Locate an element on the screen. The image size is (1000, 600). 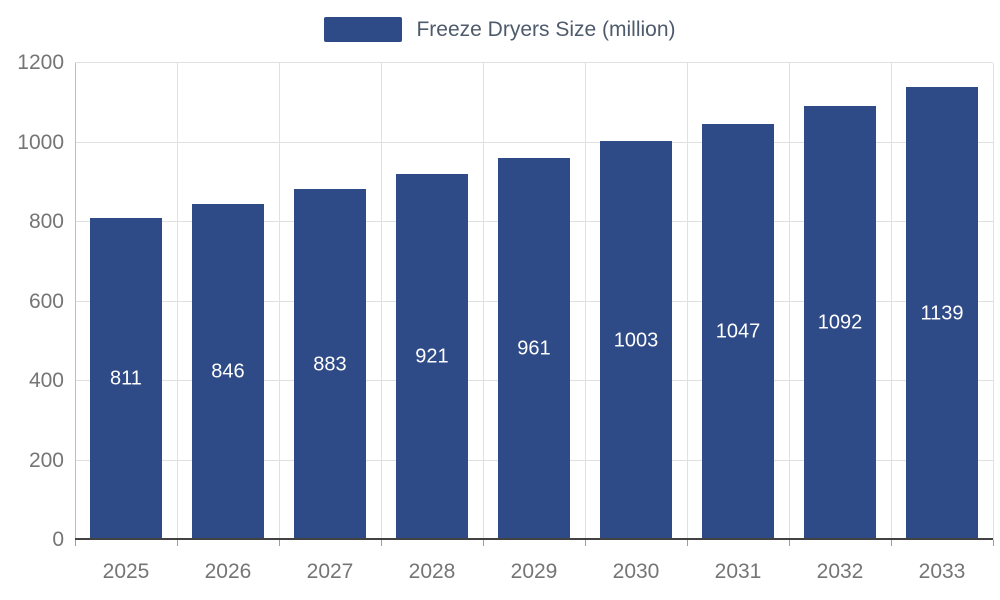
bar-value-label: 846 is located at coordinates (228, 371).